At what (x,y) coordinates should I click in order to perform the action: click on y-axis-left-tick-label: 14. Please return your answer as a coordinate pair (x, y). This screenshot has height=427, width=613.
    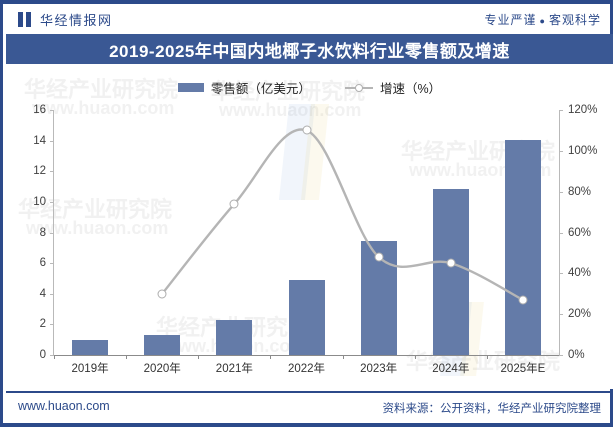
    Looking at the image, I should click on (39, 140).